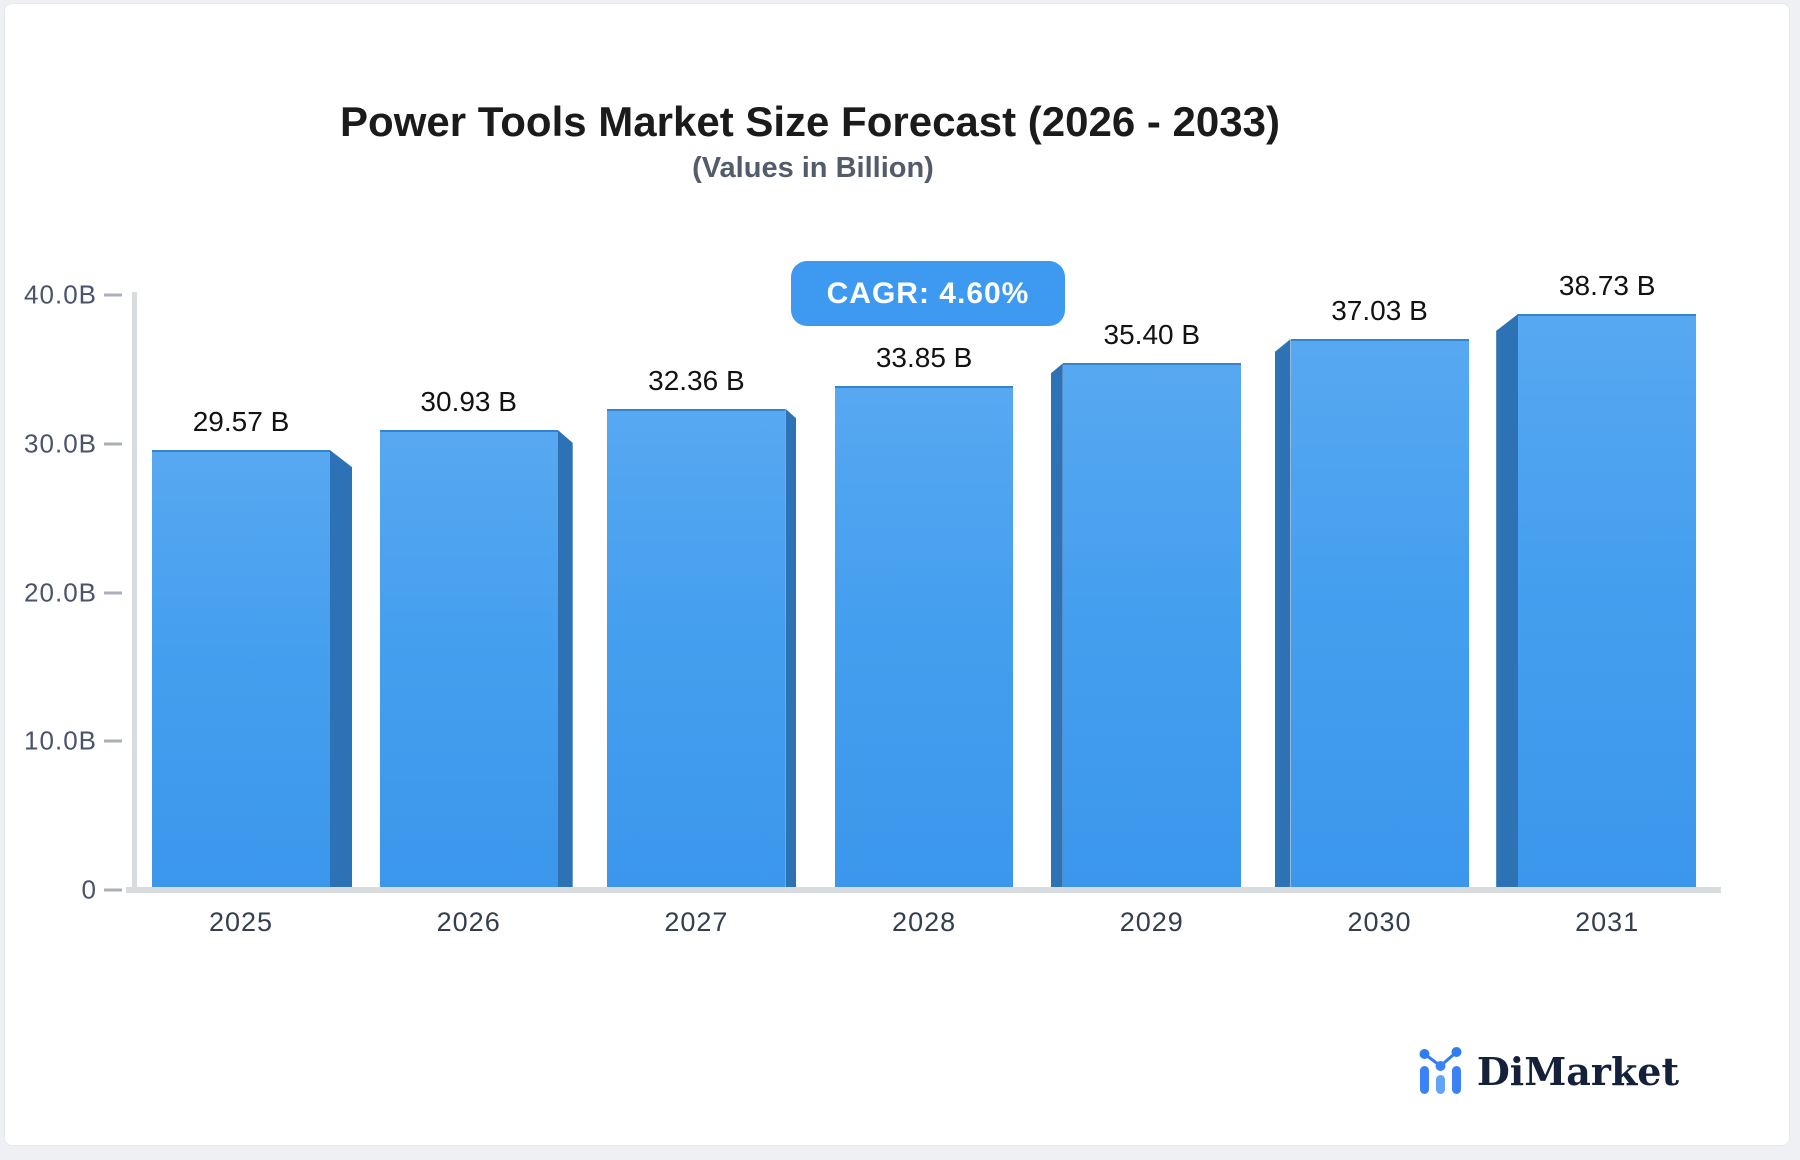 This screenshot has height=1160, width=1800. What do you see at coordinates (924, 358) in the screenshot?
I see `bar-value-label: 33.85 B` at bounding box center [924, 358].